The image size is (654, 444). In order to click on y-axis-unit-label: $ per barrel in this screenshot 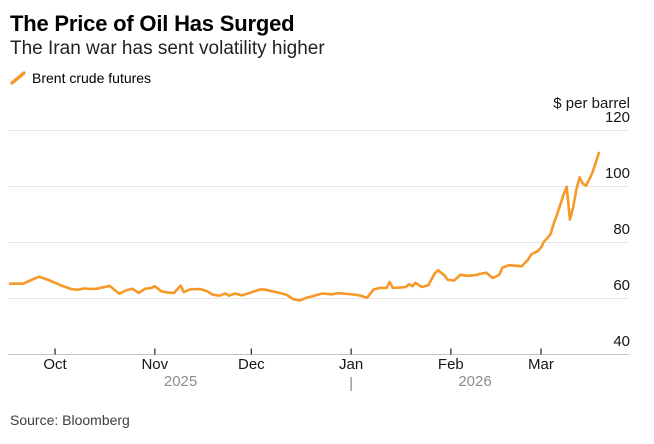, I will do `click(591, 103)`.